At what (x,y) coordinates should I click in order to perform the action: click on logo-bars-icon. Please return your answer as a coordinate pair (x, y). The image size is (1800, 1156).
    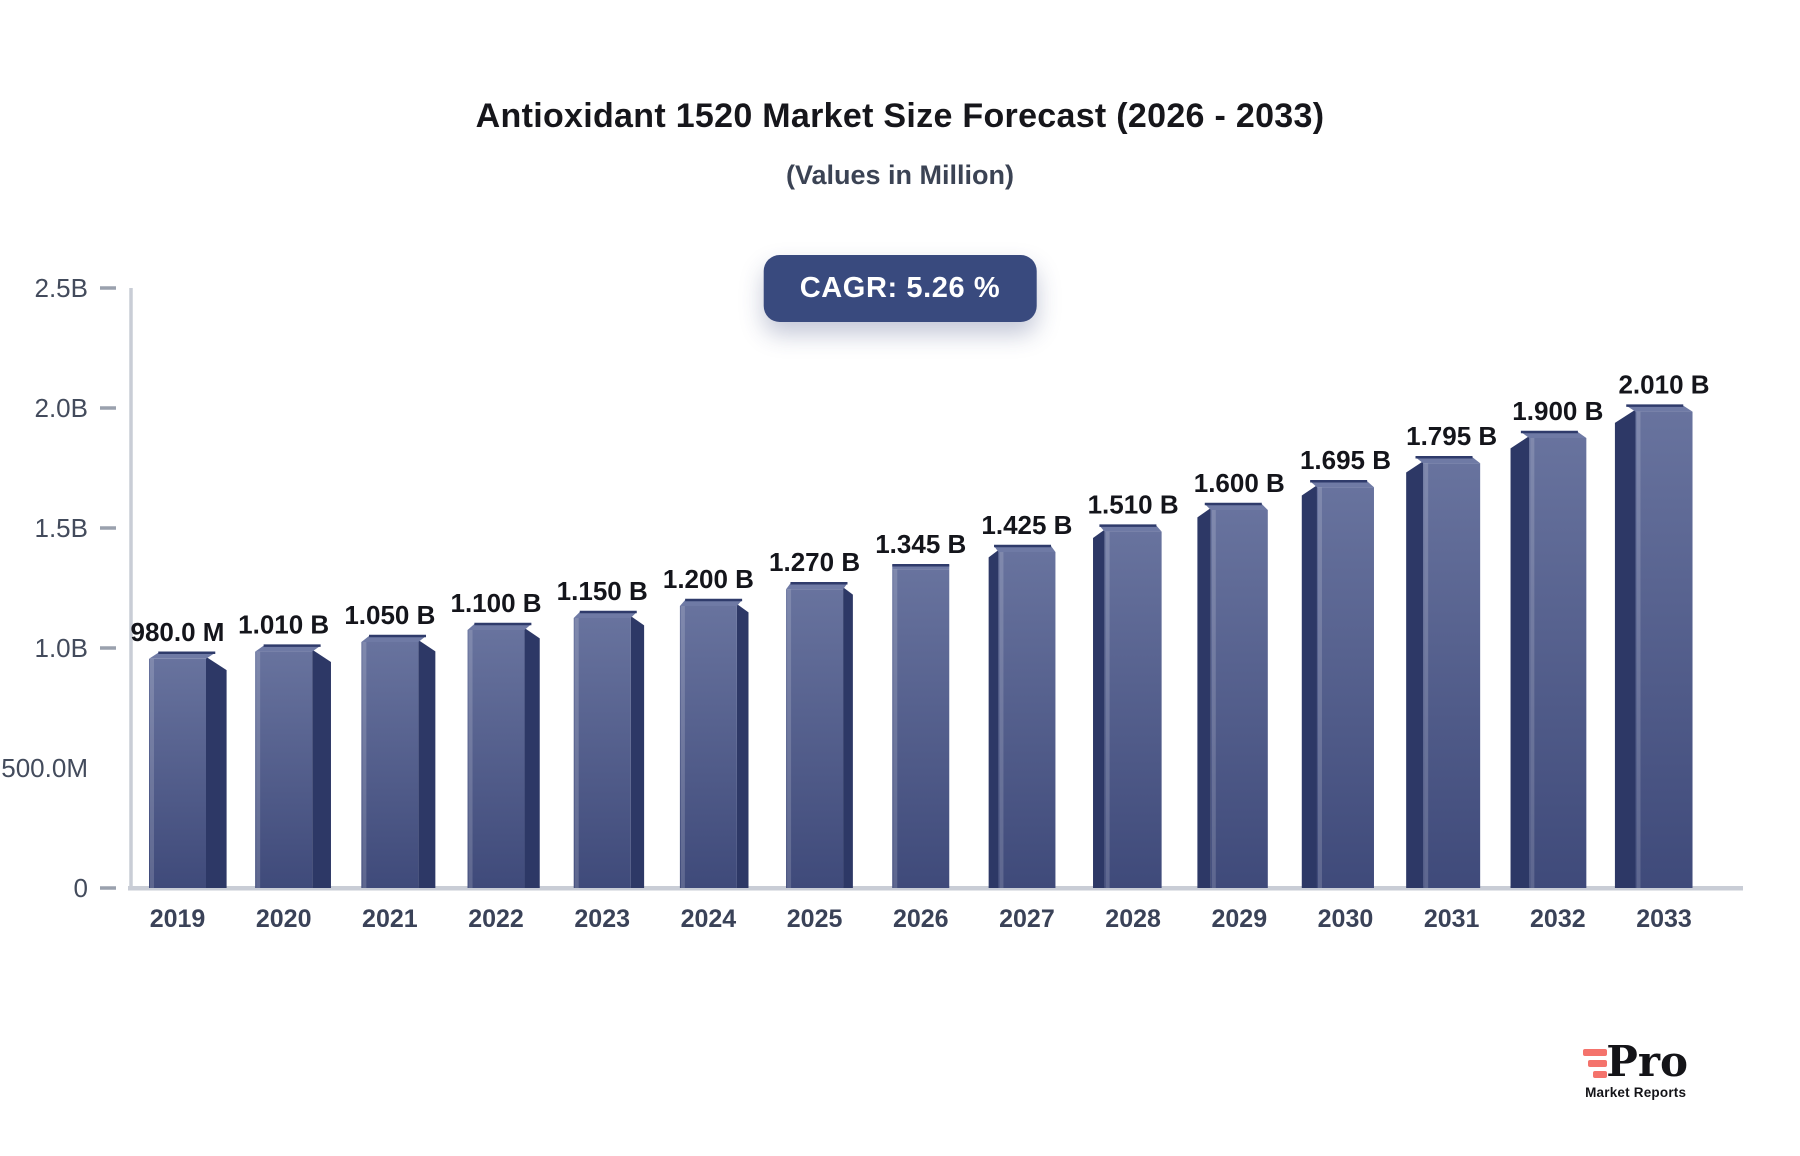
    Looking at the image, I should click on (1595, 1065).